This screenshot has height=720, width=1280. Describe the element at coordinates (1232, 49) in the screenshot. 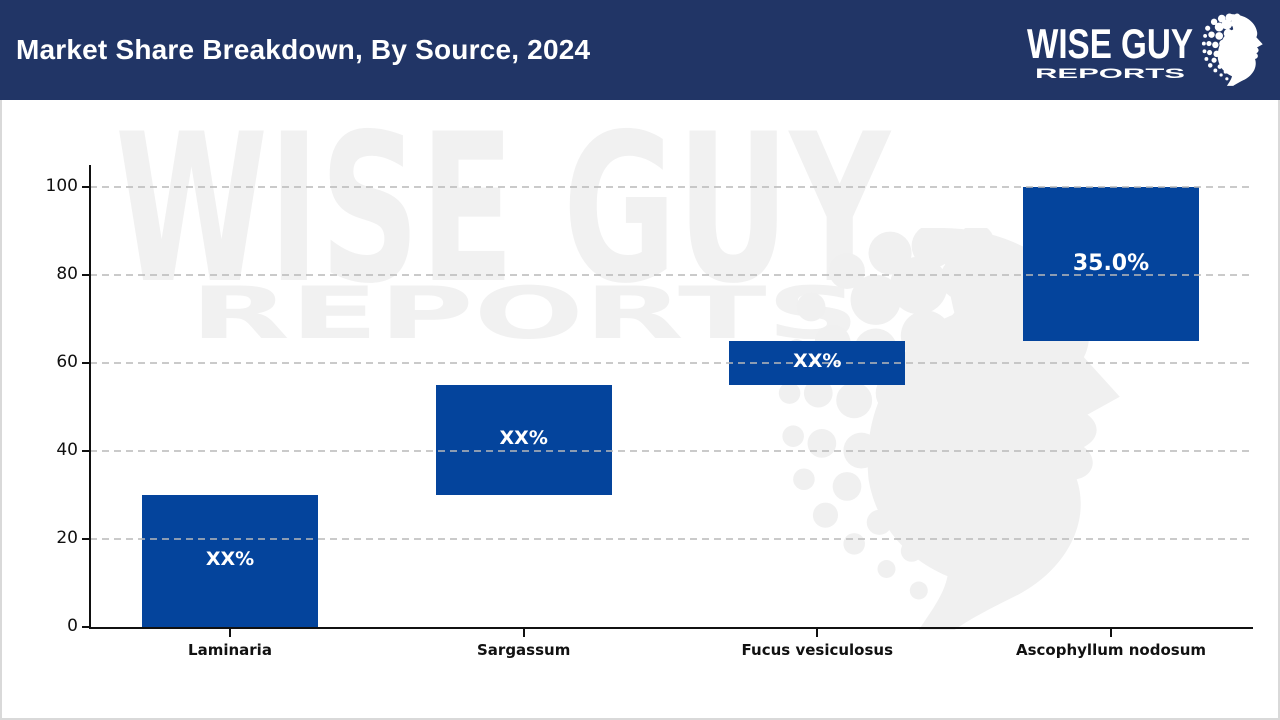

I see `logo-head-icon` at that location.